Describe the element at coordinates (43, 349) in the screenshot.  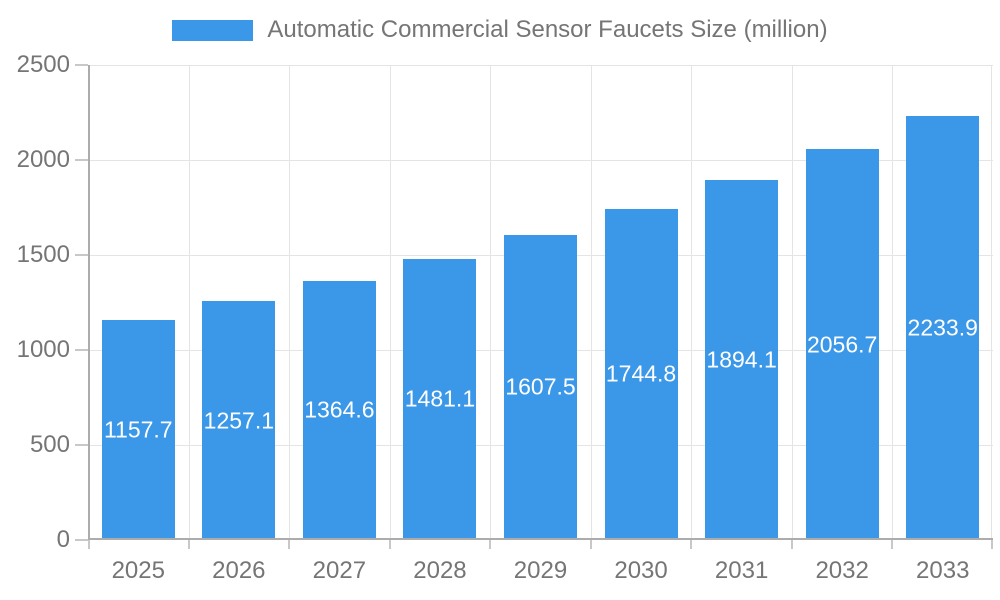
I see `y-tick-label: 1000` at that location.